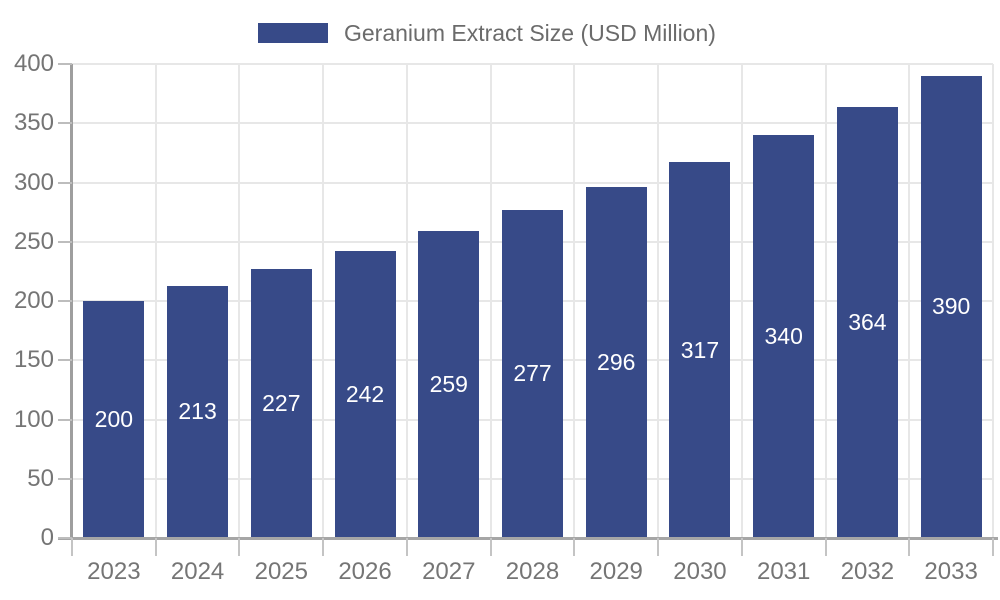  I want to click on x-tick-label-2030: 2030, so click(700, 571).